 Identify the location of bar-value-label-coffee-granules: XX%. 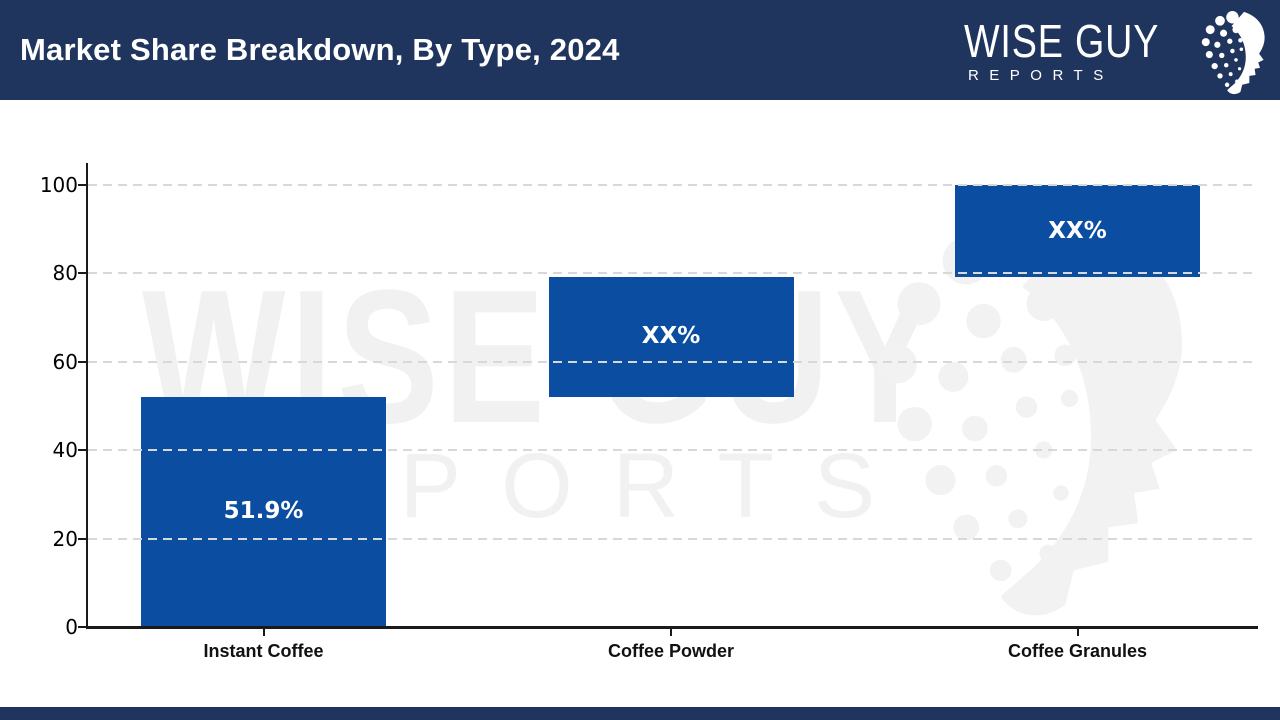
(1077, 230).